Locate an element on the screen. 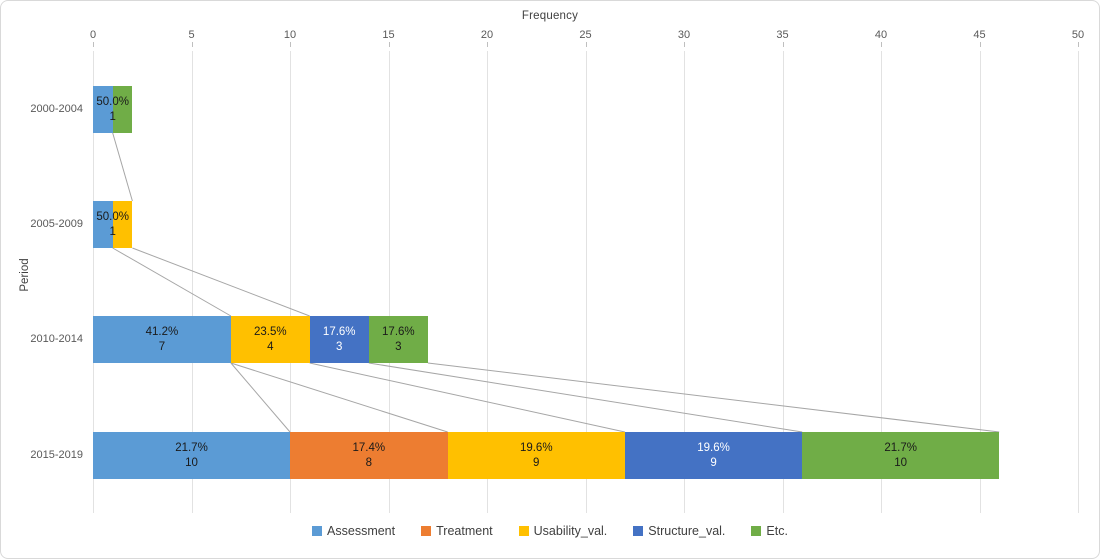 This screenshot has width=1100, height=559. legend-item: Etc. is located at coordinates (769, 531).